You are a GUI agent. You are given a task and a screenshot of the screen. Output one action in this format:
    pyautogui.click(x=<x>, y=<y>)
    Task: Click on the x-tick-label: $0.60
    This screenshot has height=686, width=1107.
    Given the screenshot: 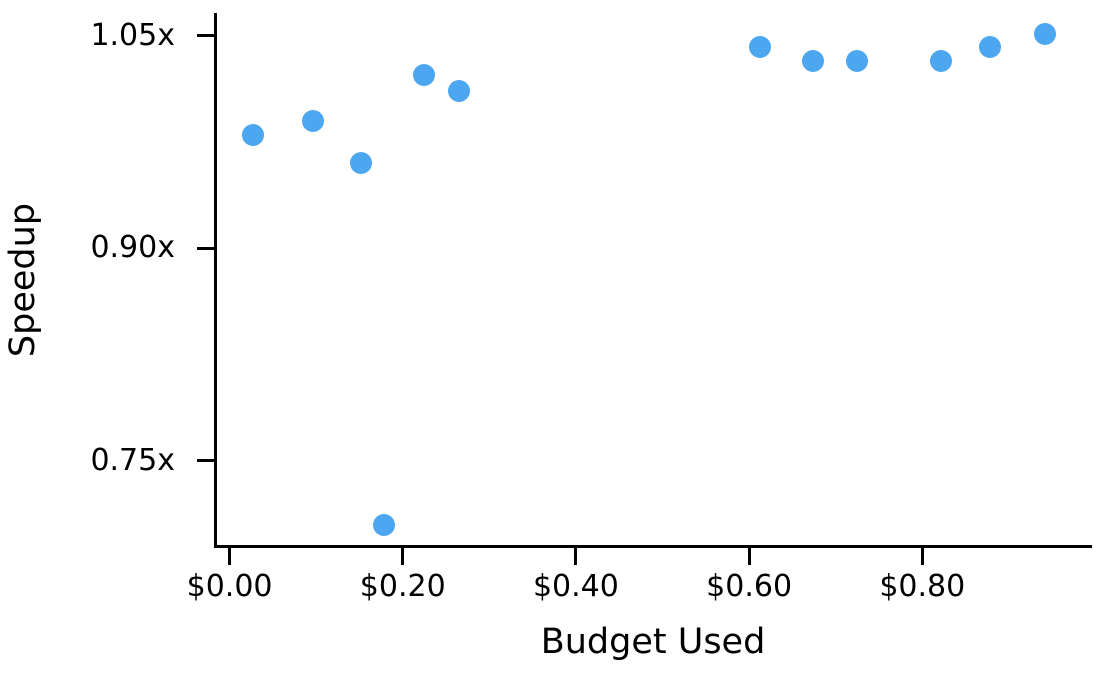 What is the action you would take?
    pyautogui.click(x=749, y=586)
    